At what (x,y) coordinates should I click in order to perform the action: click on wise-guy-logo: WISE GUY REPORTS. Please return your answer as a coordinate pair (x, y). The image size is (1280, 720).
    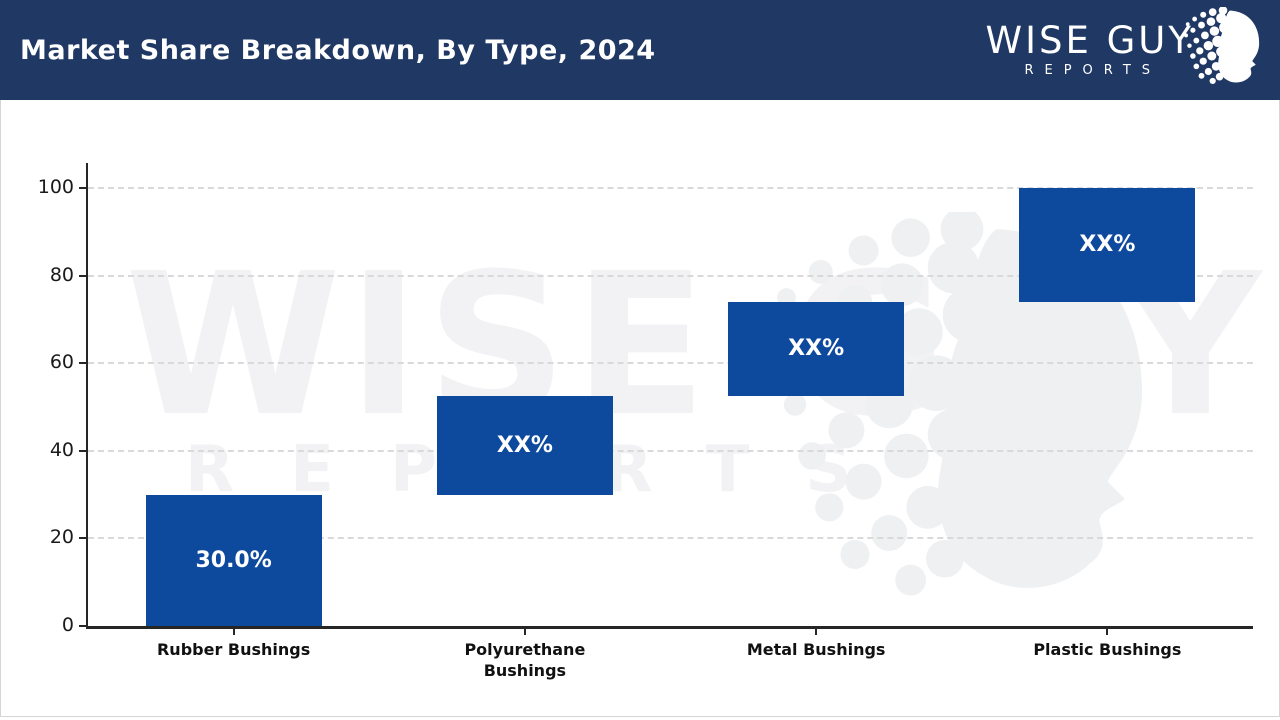
    Looking at the image, I should click on (1126, 50).